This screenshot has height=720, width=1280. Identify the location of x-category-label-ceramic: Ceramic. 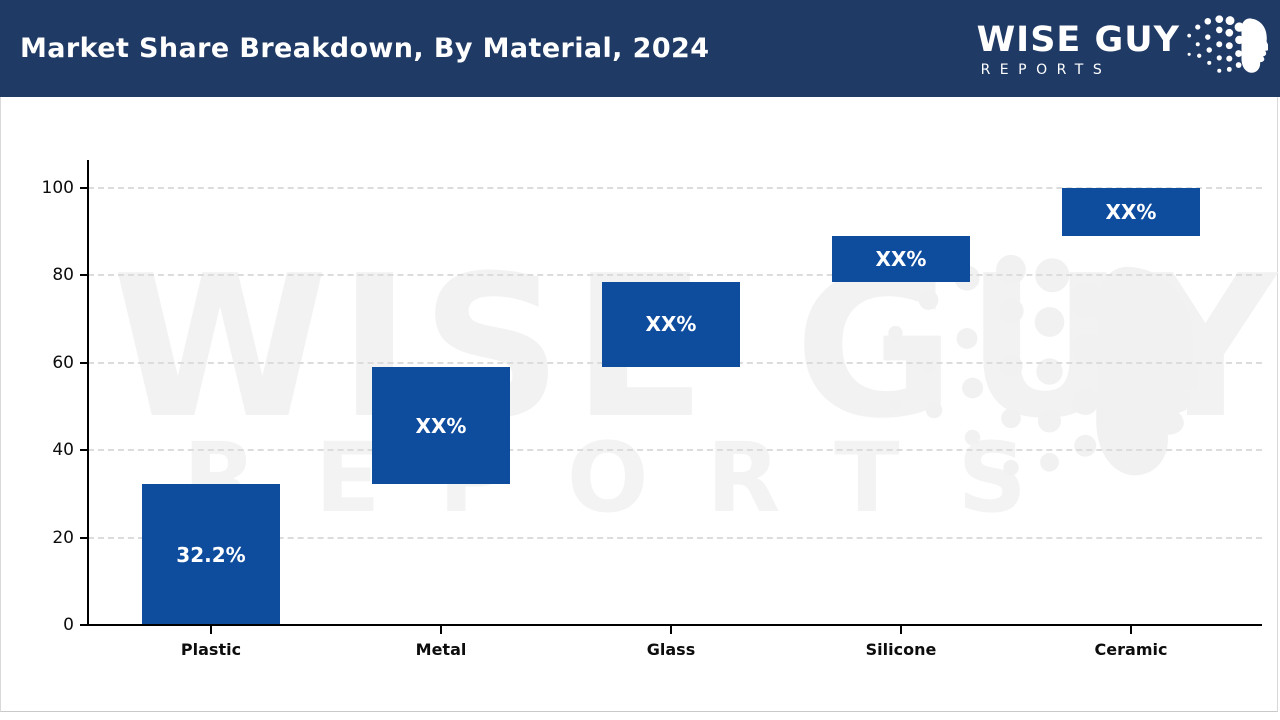
(1131, 649).